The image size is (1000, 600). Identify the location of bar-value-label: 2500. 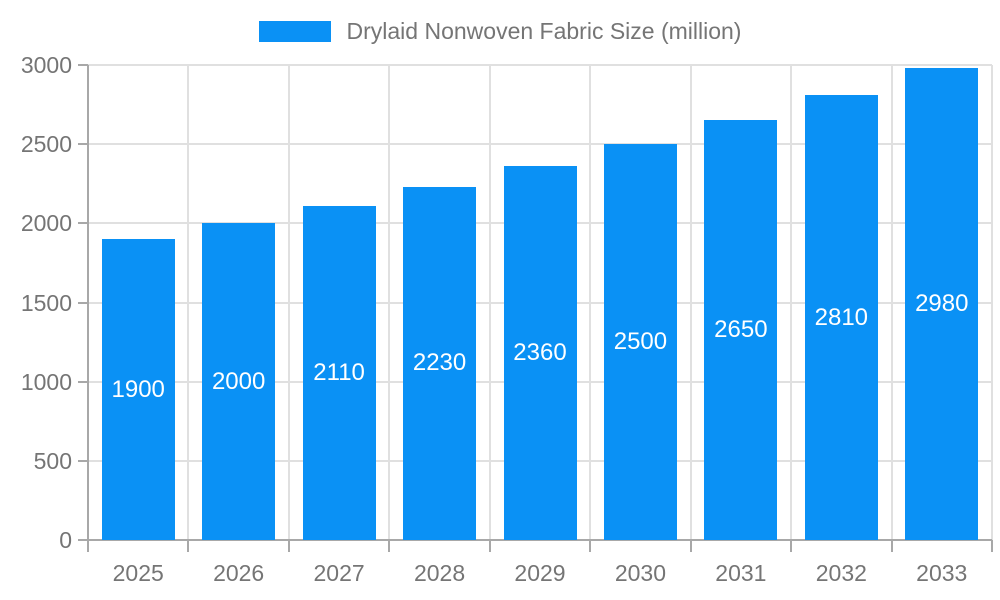
(640, 342).